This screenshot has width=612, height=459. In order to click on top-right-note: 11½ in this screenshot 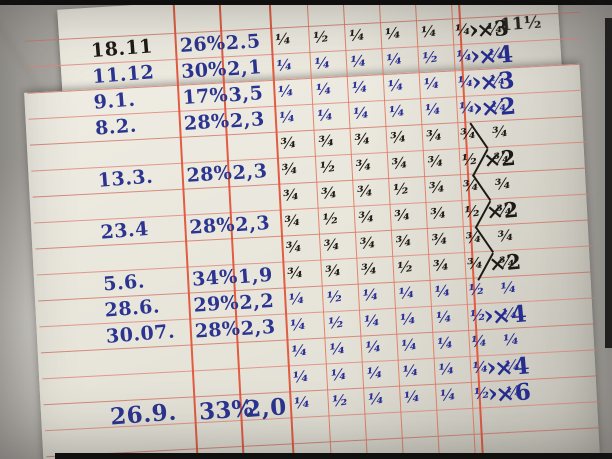, I will do `click(521, 24)`.